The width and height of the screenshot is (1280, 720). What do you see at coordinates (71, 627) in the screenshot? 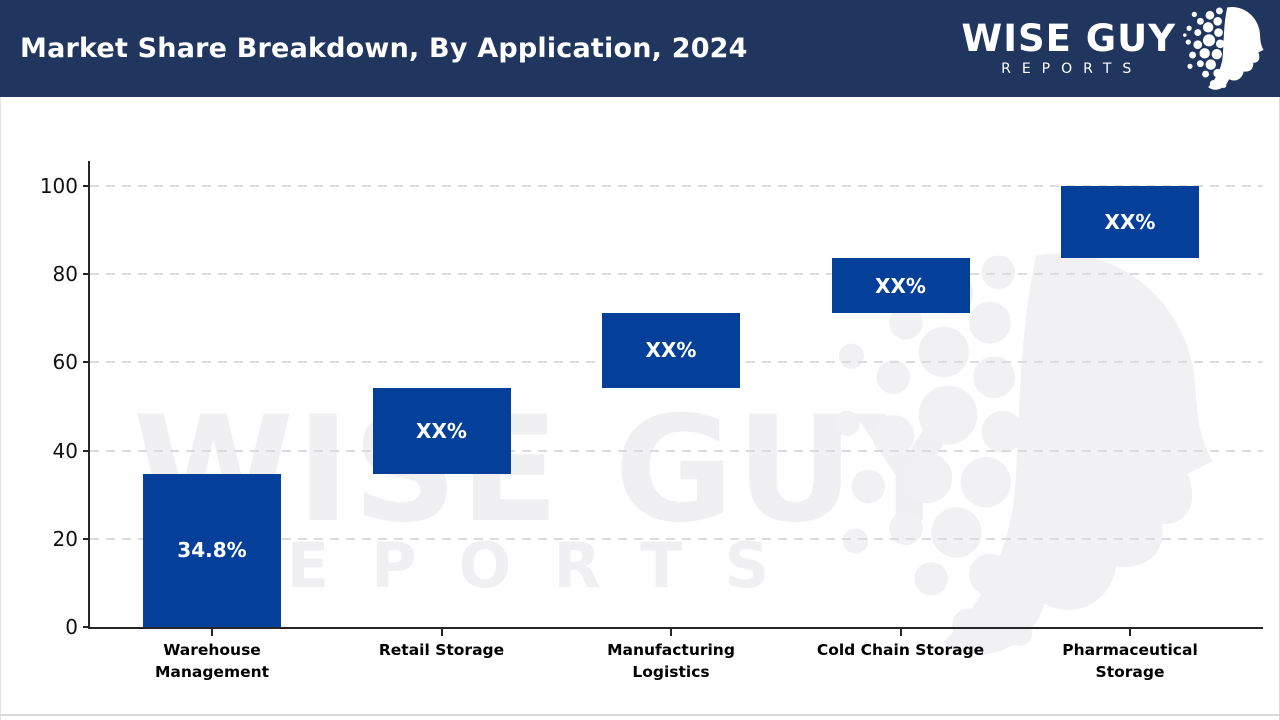
I see `y-tick-label: 0` at bounding box center [71, 627].